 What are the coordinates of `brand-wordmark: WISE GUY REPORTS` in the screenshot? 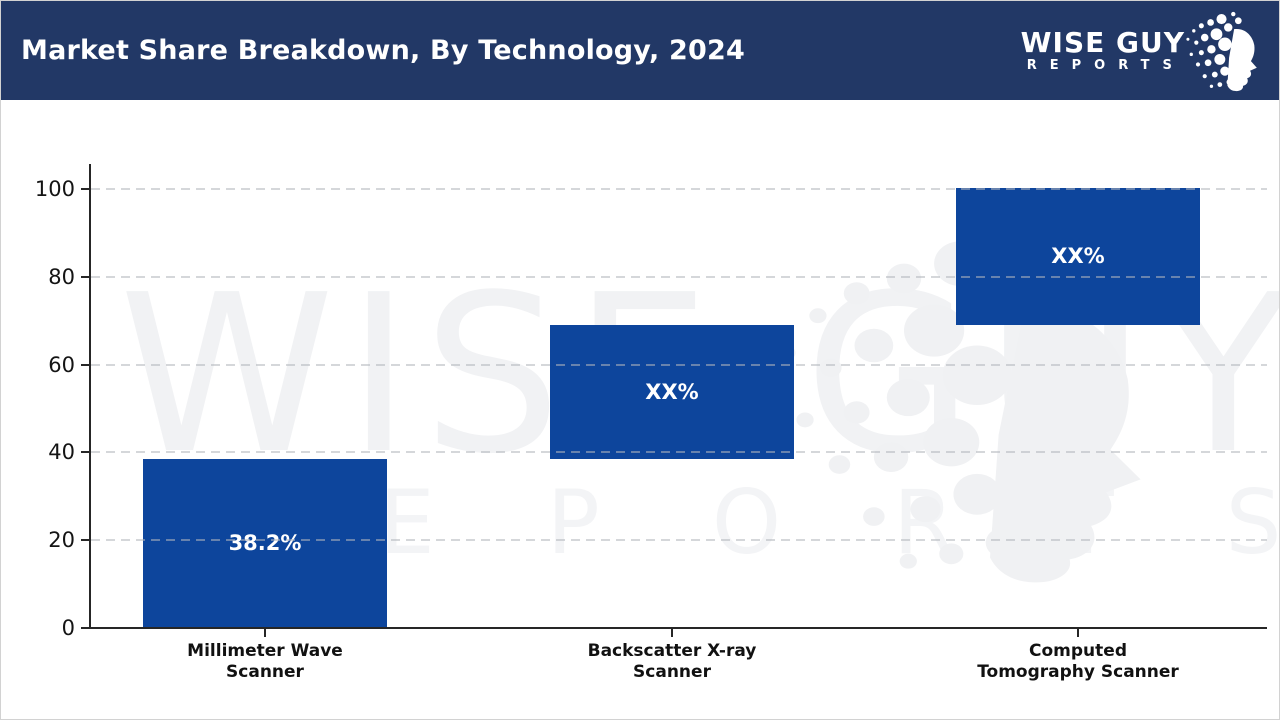 It's located at (1102, 49).